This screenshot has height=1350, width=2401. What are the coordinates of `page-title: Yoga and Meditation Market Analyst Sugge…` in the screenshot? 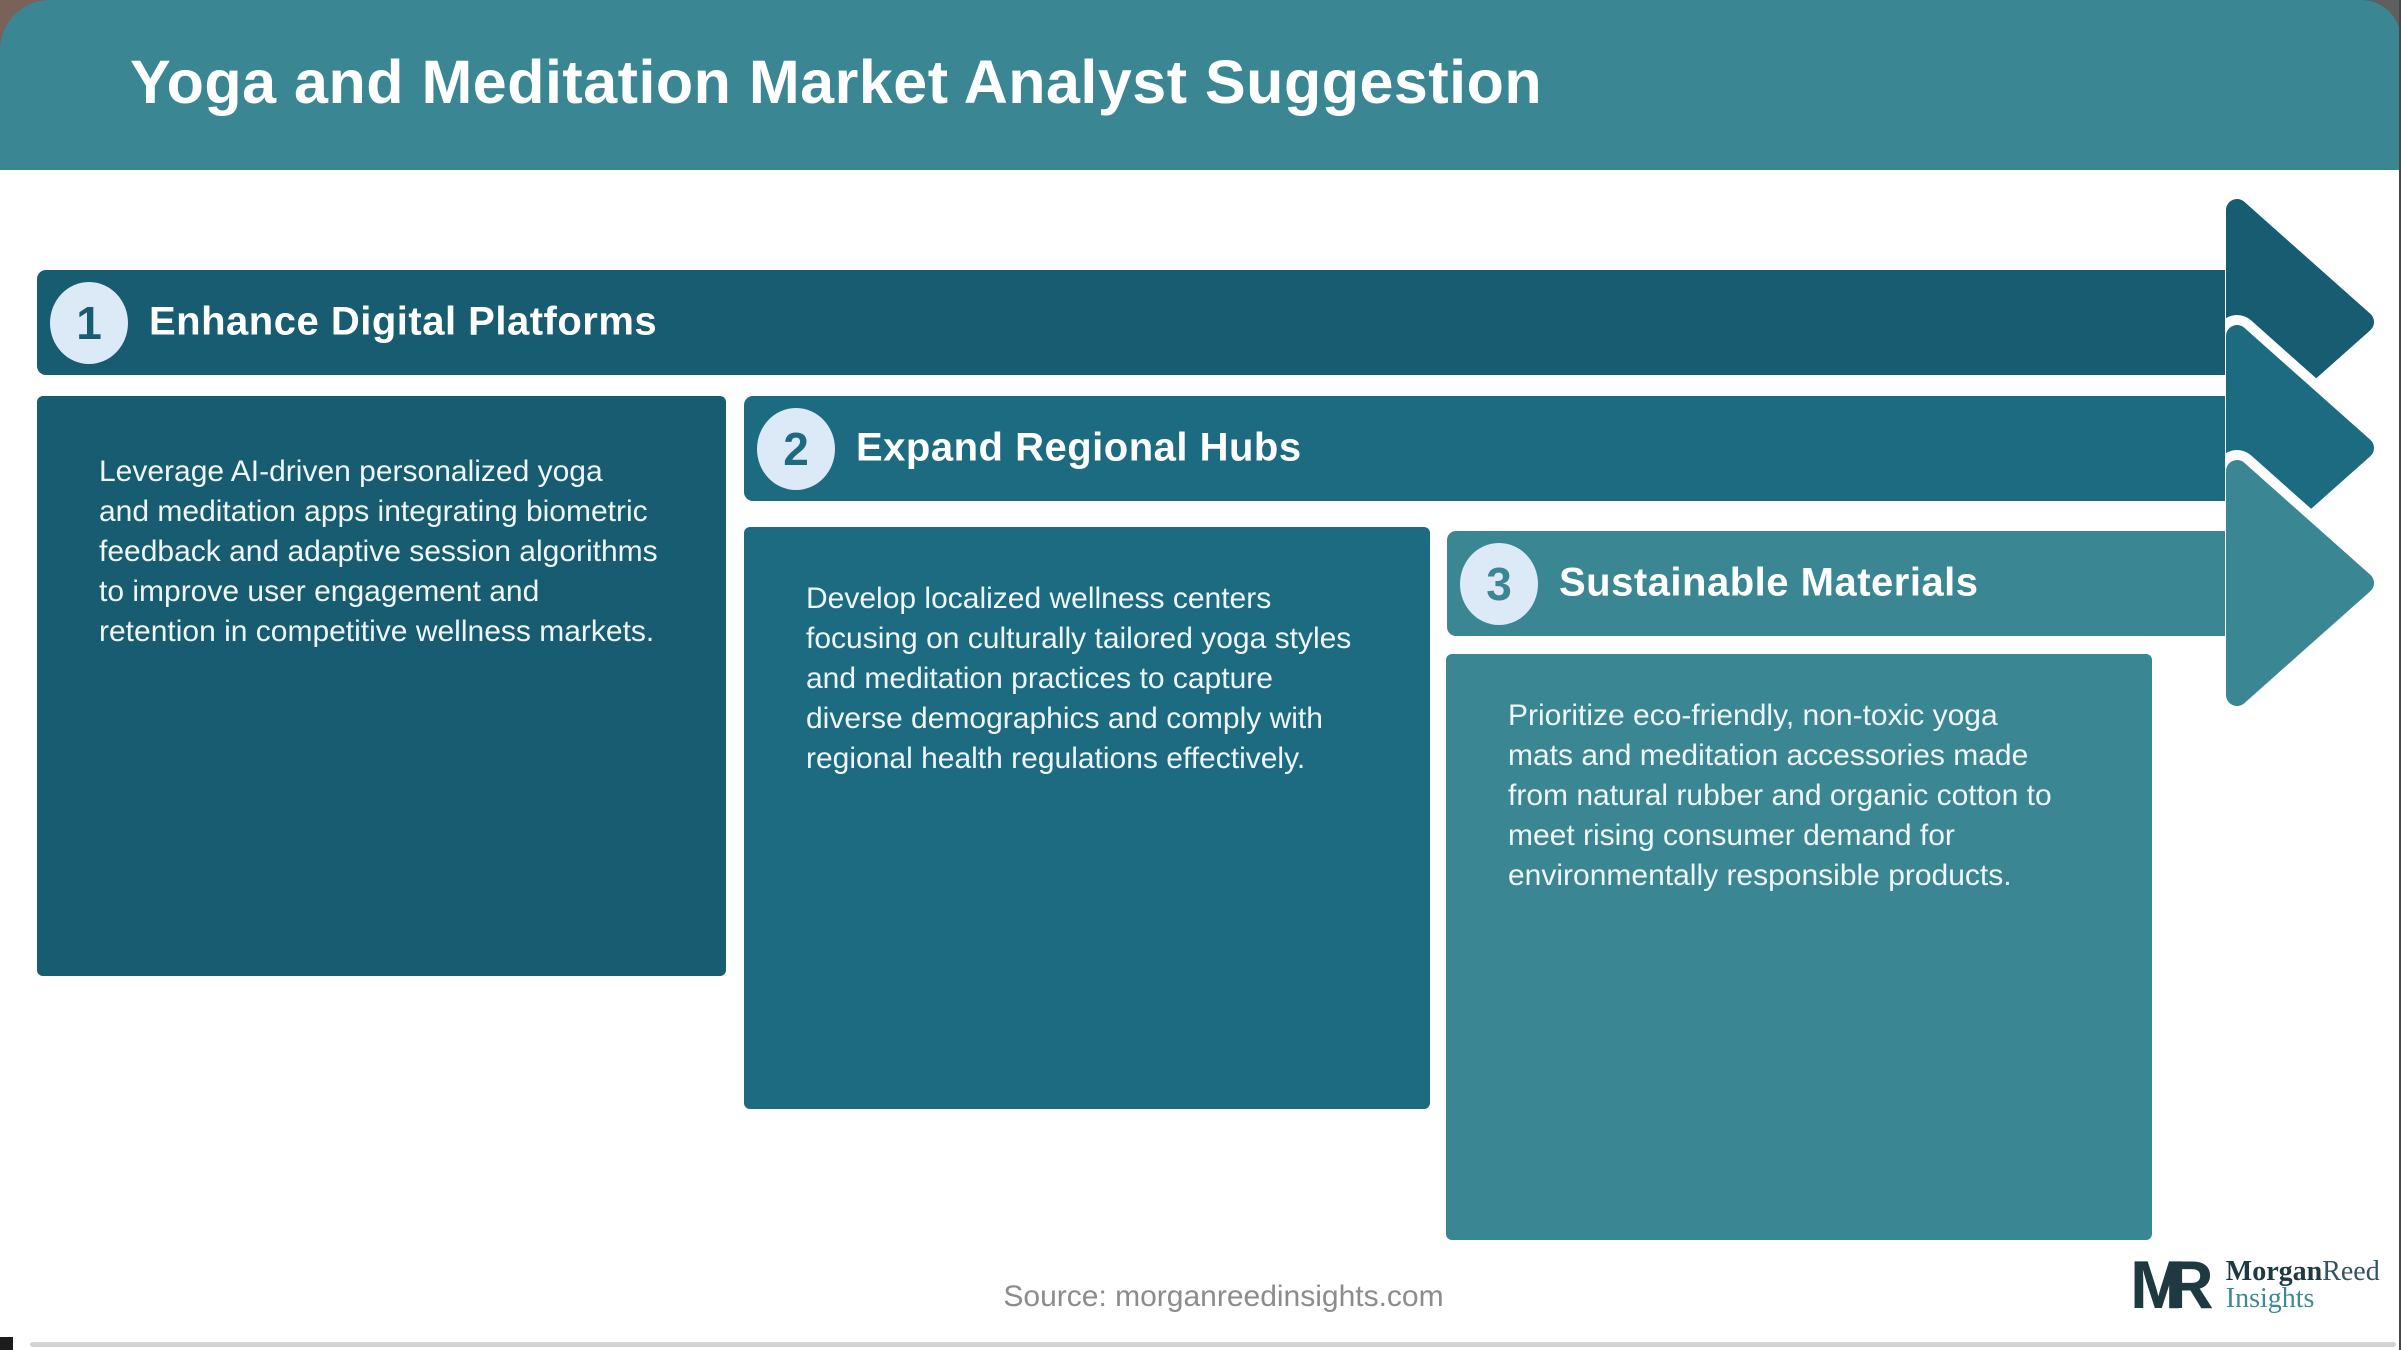 It's located at (836, 82).